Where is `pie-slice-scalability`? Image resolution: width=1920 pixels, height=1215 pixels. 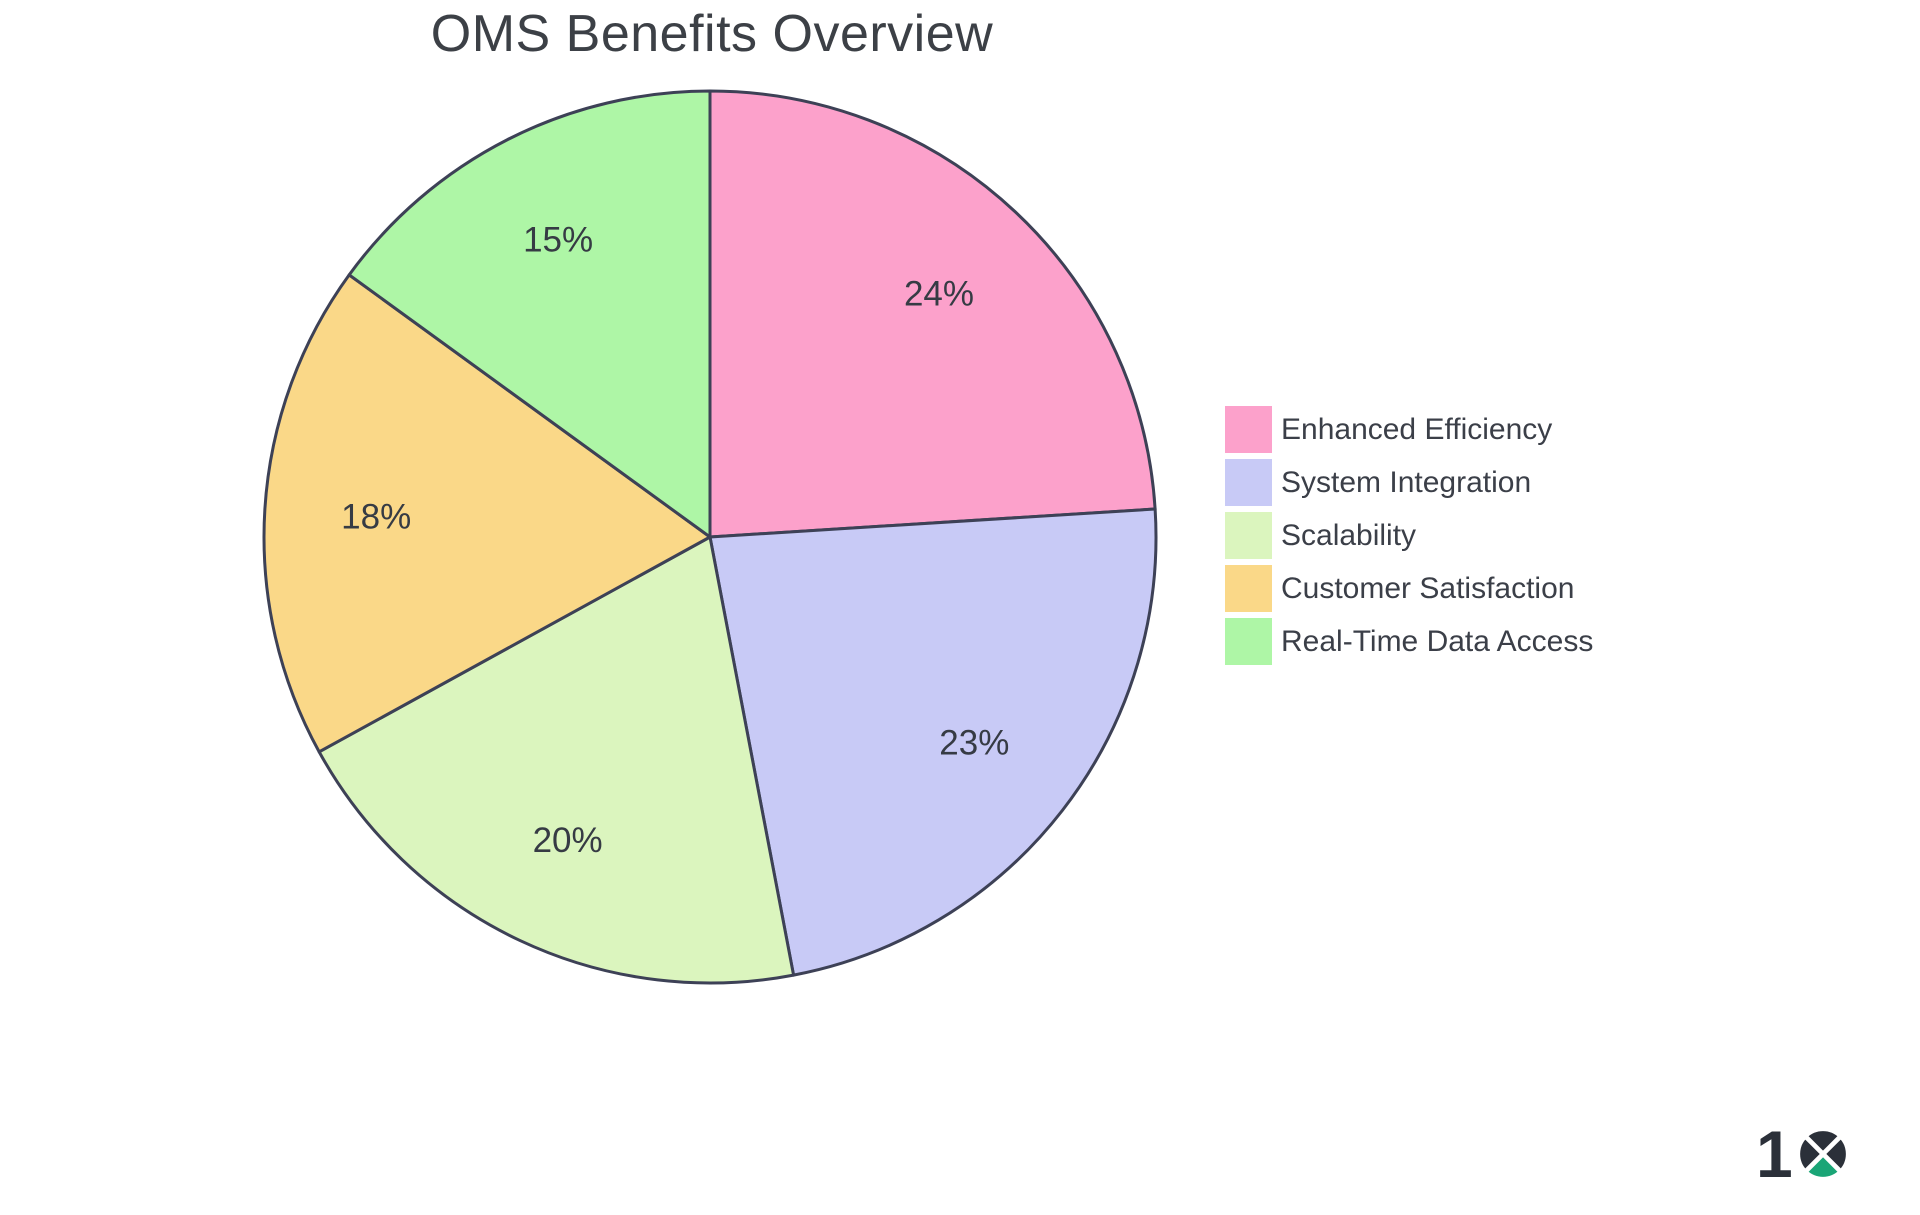
pie-slice-scalability is located at coordinates (556, 760).